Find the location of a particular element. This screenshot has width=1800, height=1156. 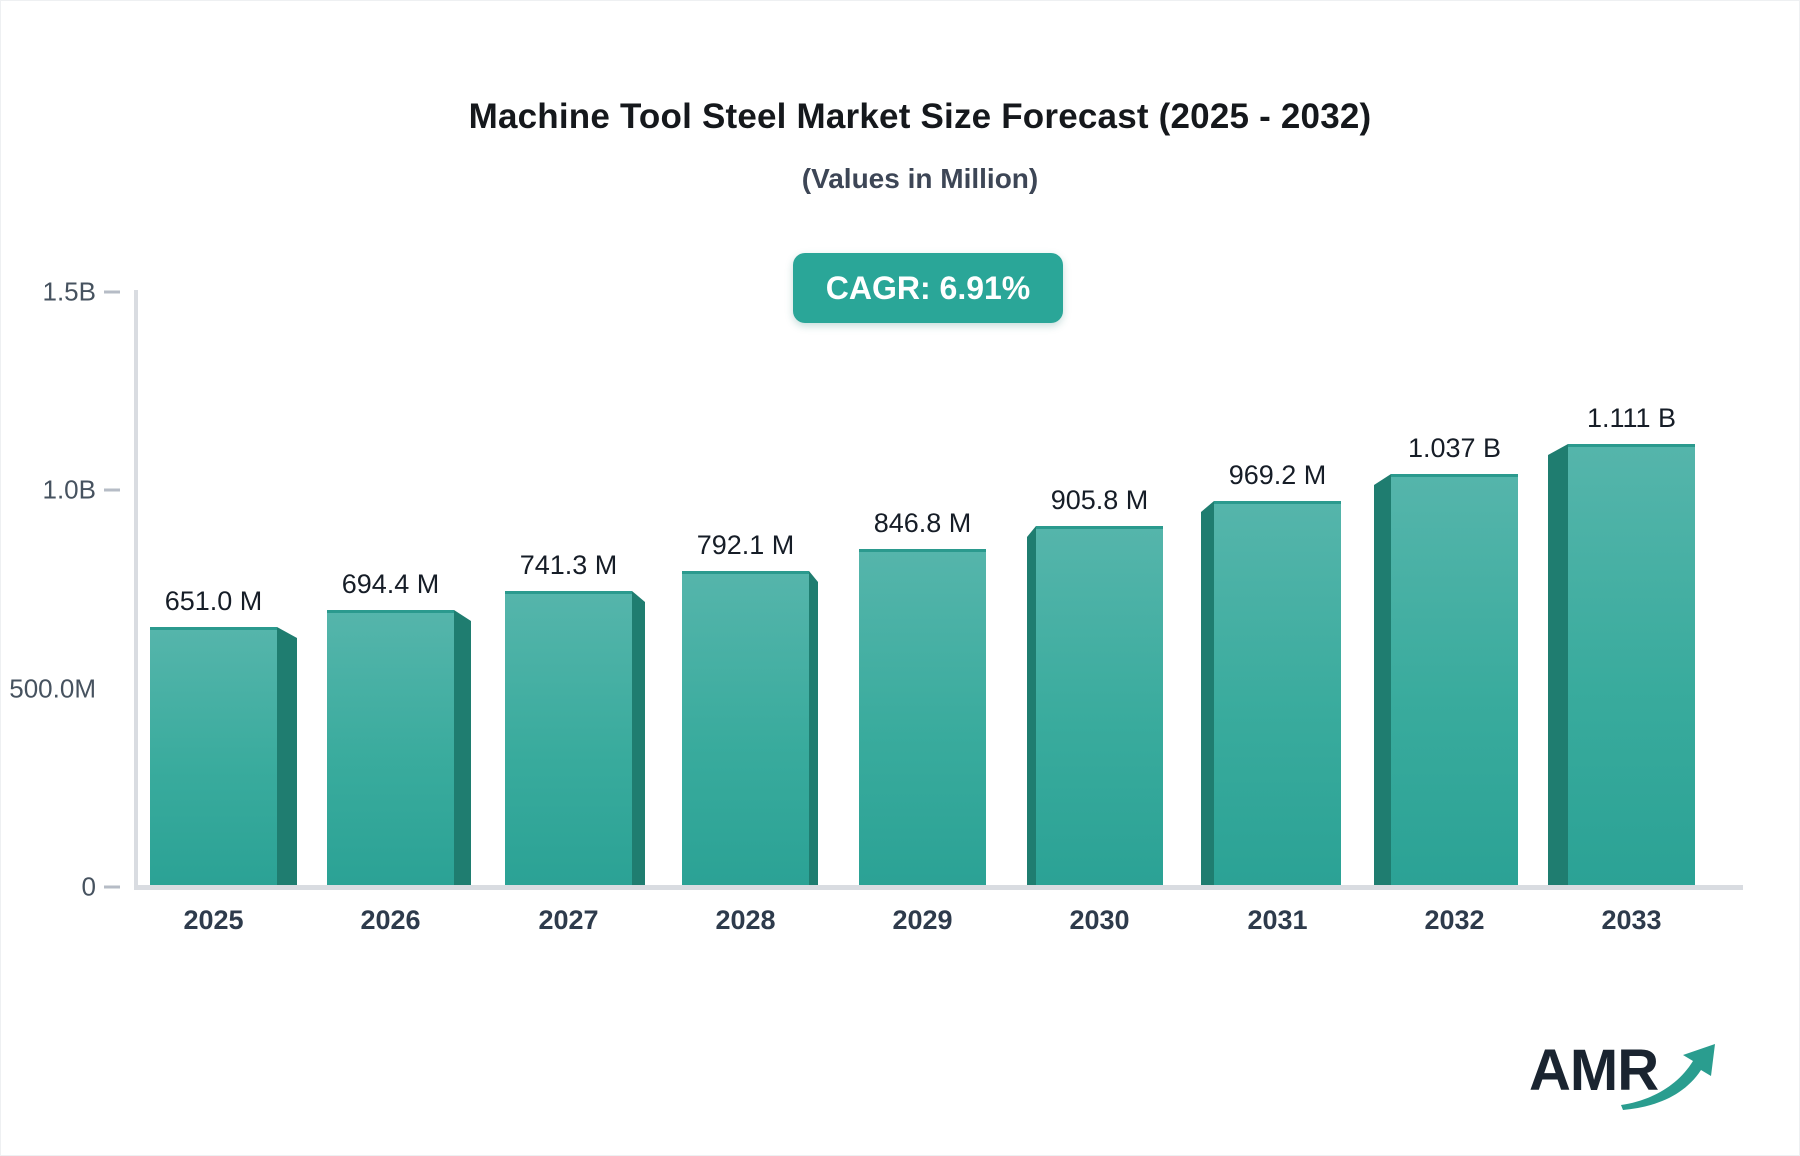

bar-side-2025 is located at coordinates (287, 756).